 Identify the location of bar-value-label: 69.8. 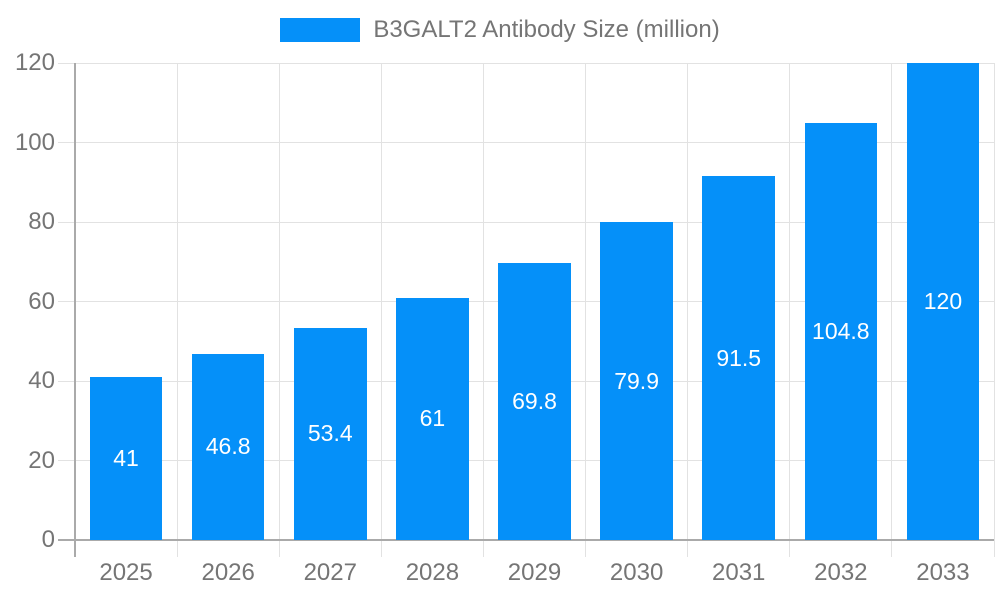
(534, 400).